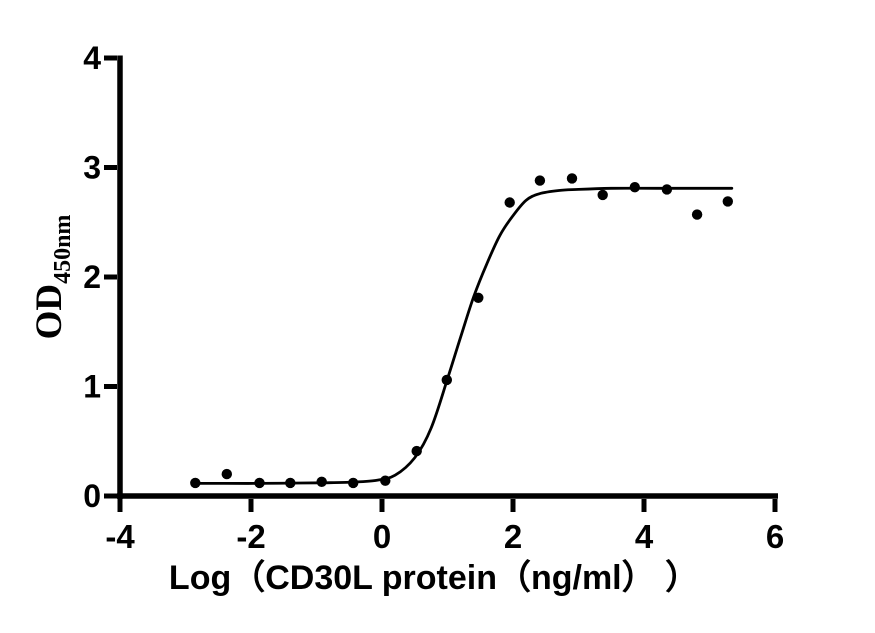 This screenshot has height=633, width=875. I want to click on x-axis-title: Log（CD30L protein（ng/ml） ）, so click(434, 577).